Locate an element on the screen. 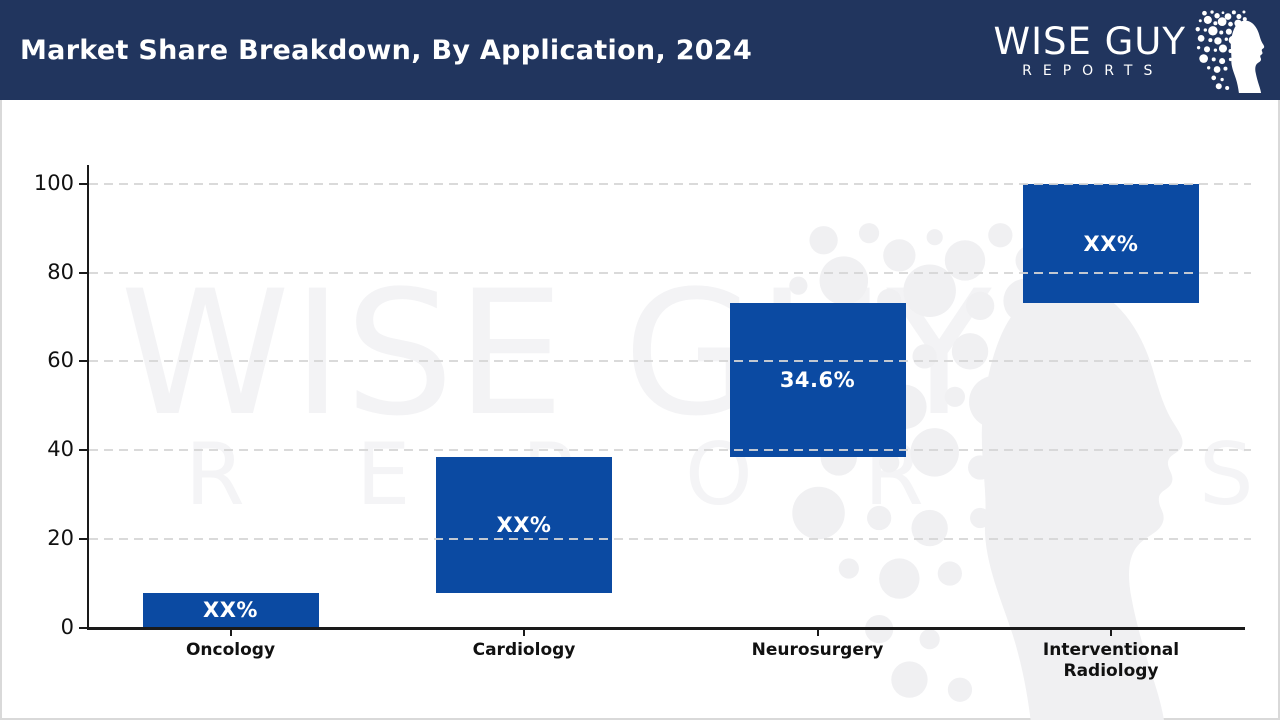 The height and width of the screenshot is (720, 1280). x-axis-line is located at coordinates (666, 628).